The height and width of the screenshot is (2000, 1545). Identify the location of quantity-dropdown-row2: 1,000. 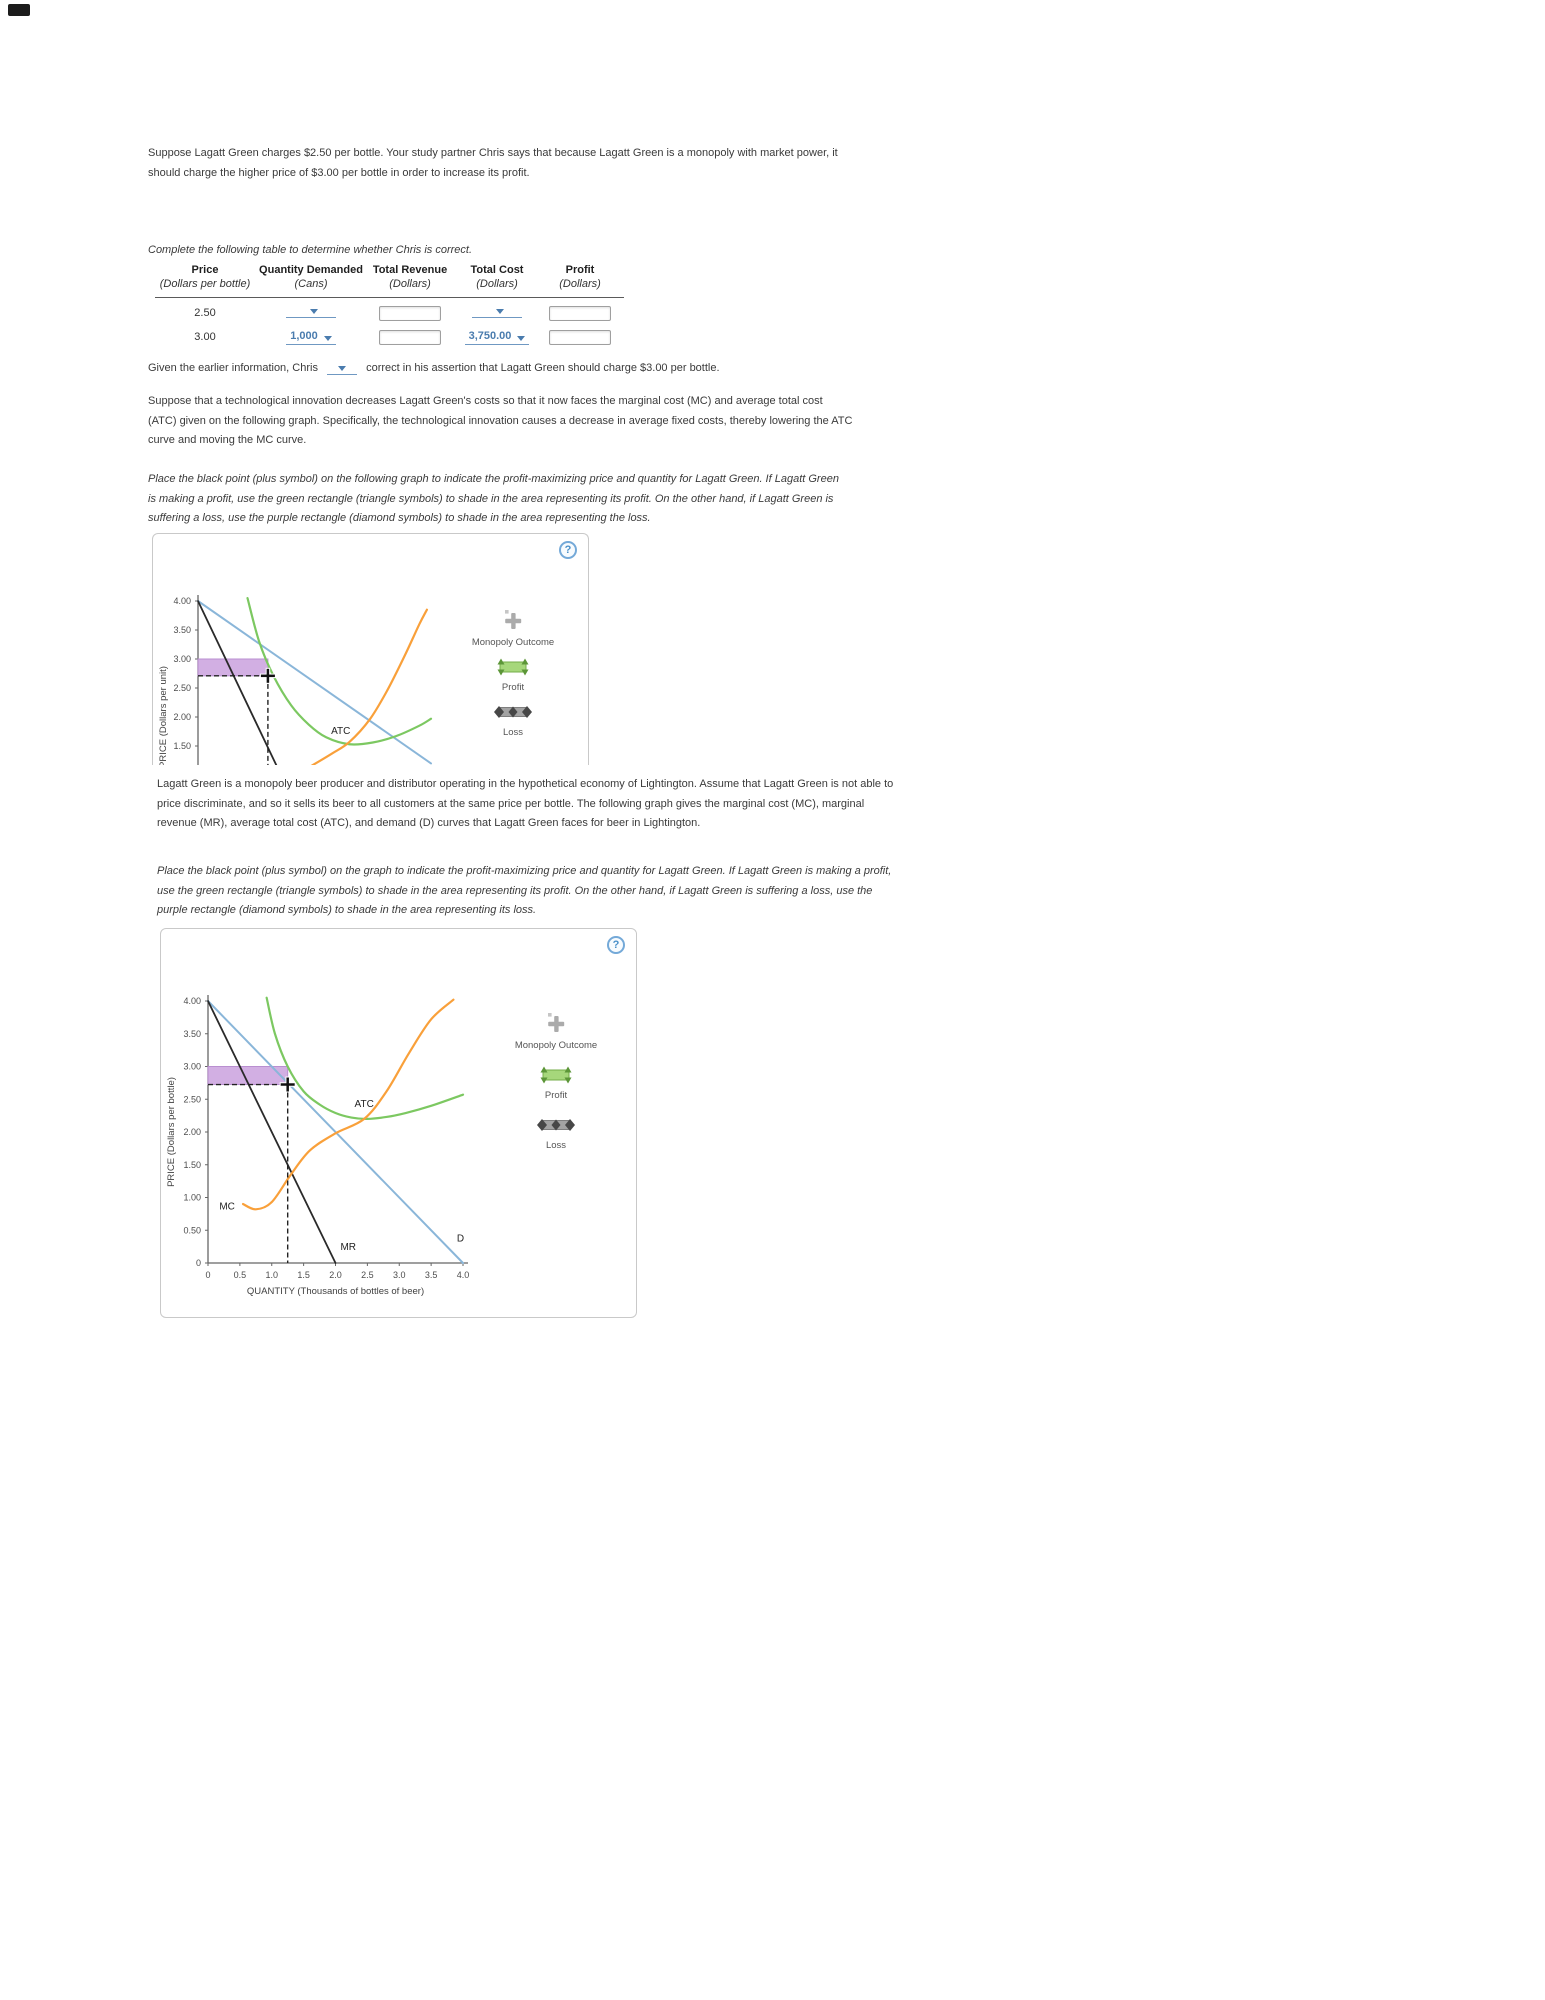
(311, 337).